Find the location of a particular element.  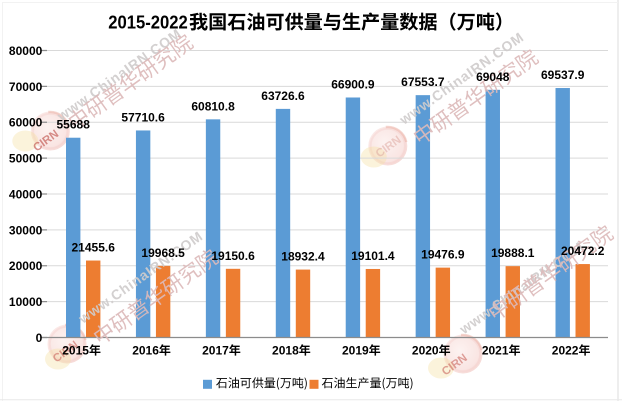

svg-text: 2015 is located at coordinates (75, 351).